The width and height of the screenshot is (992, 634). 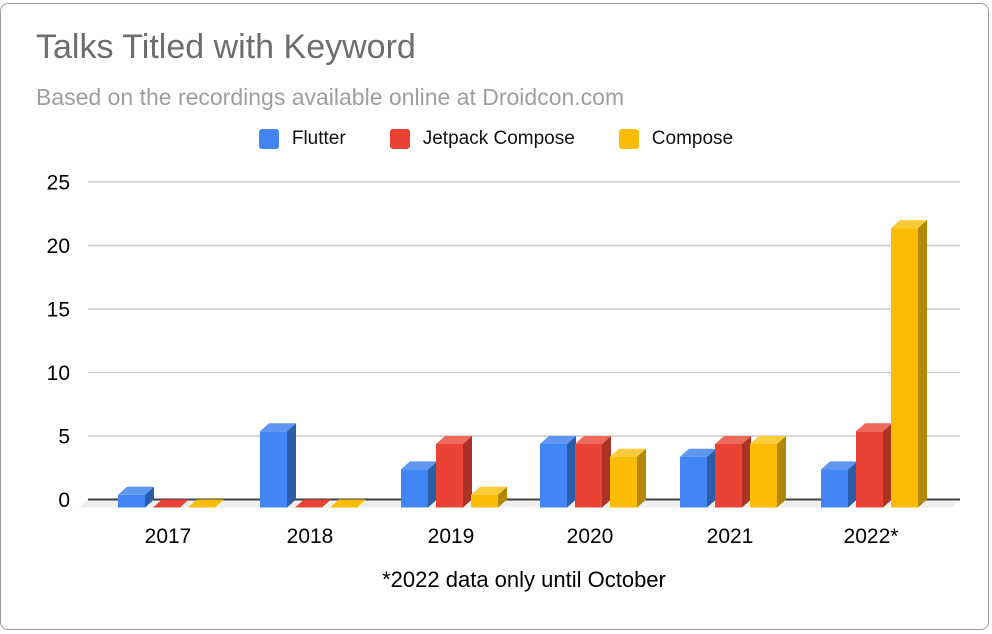 What do you see at coordinates (484, 501) in the screenshot?
I see `bar-compose-2019` at bounding box center [484, 501].